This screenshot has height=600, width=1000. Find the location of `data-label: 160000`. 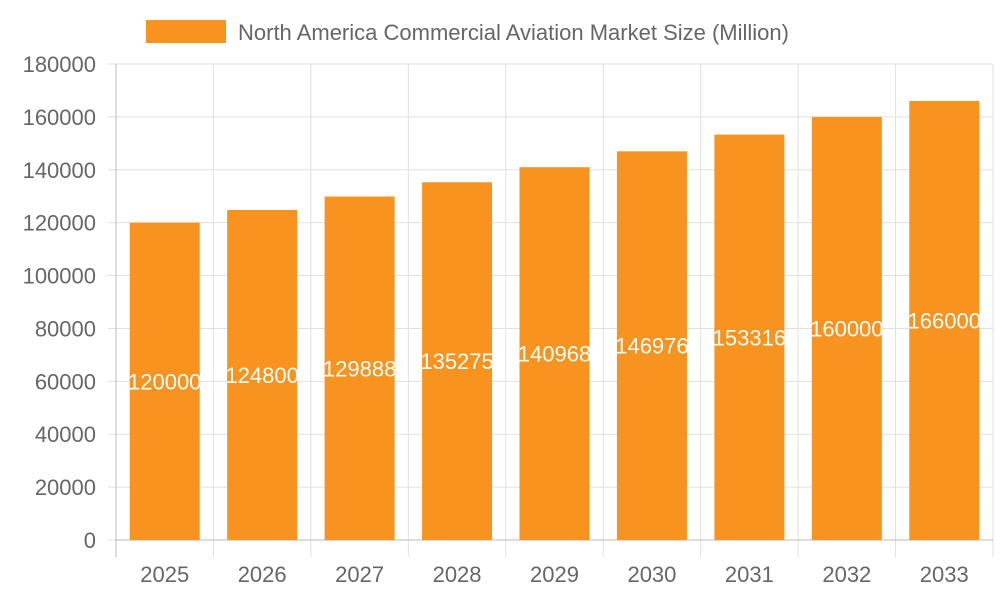

data-label: 160000 is located at coordinates (846, 328).